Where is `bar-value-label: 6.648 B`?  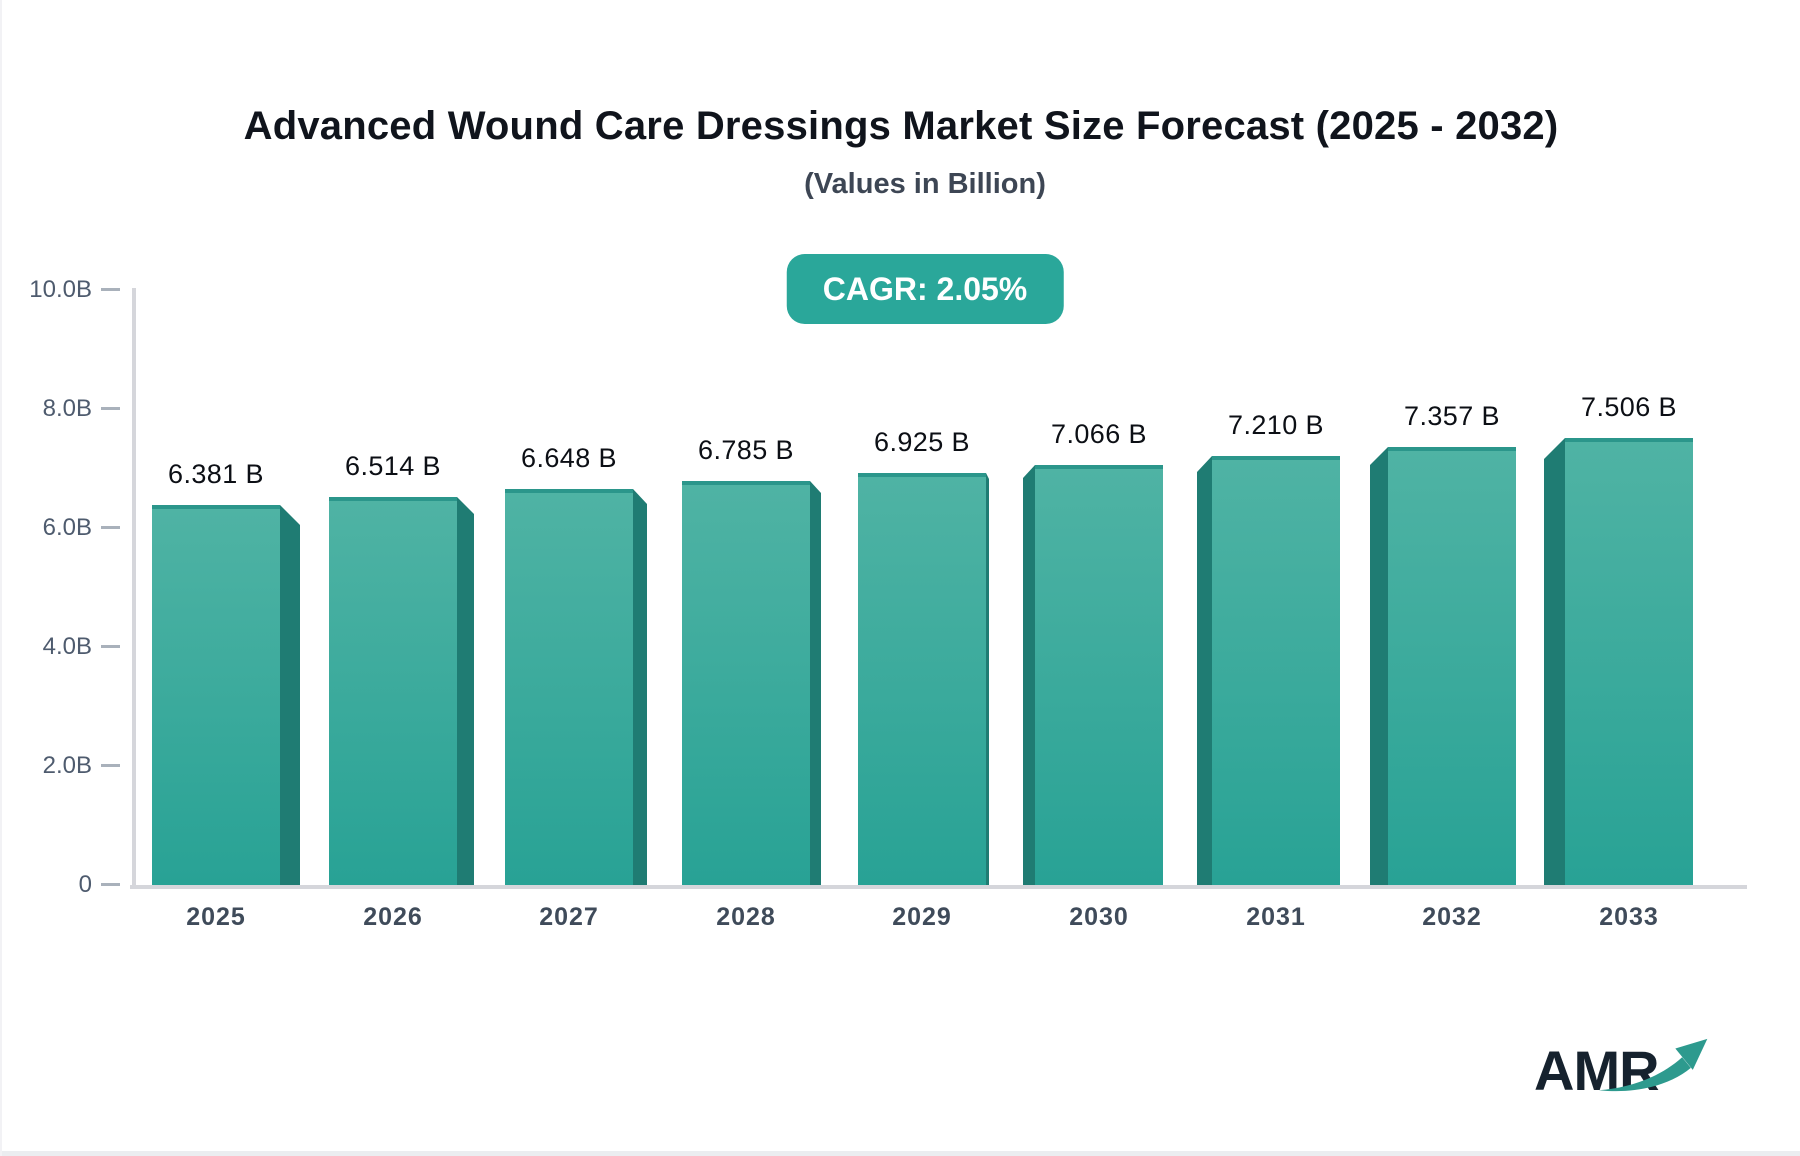 bar-value-label: 6.648 B is located at coordinates (569, 458).